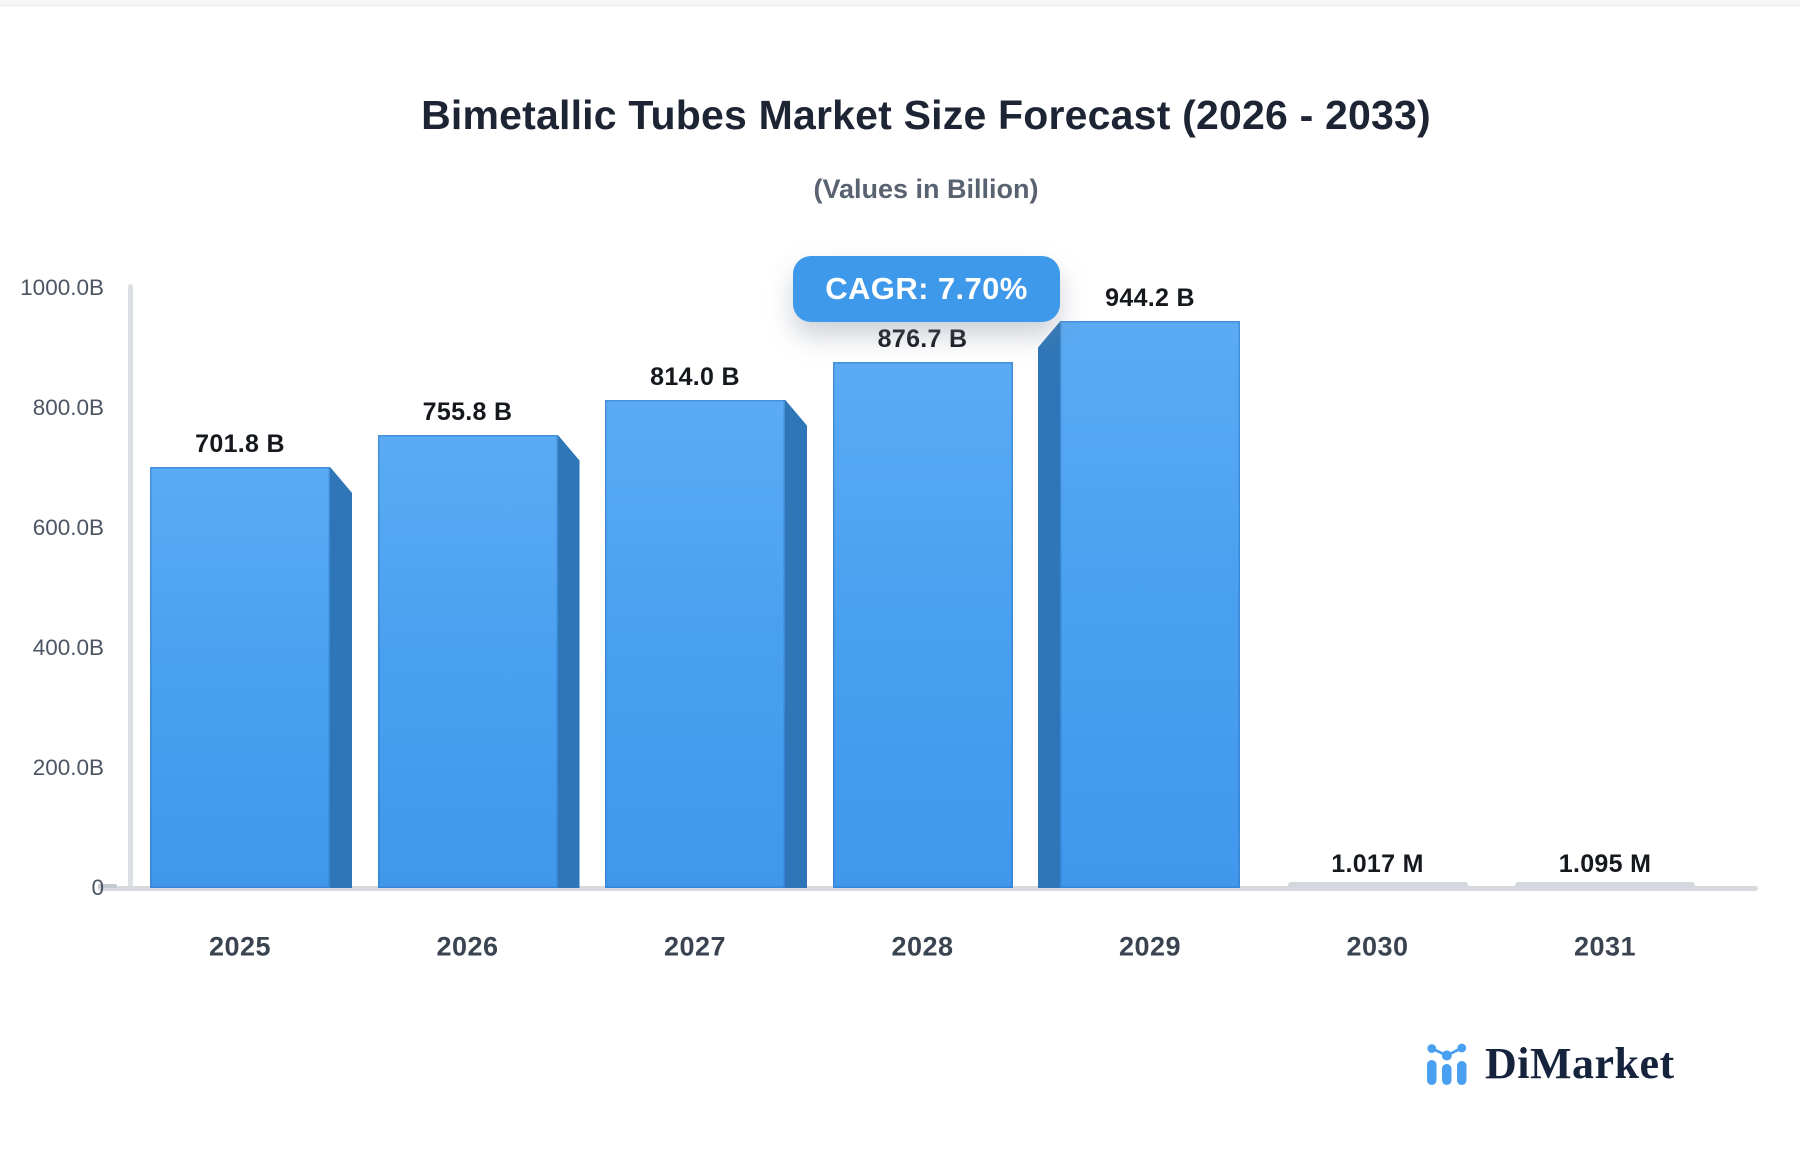 The image size is (1800, 1156). I want to click on bar-2028, so click(922, 624).